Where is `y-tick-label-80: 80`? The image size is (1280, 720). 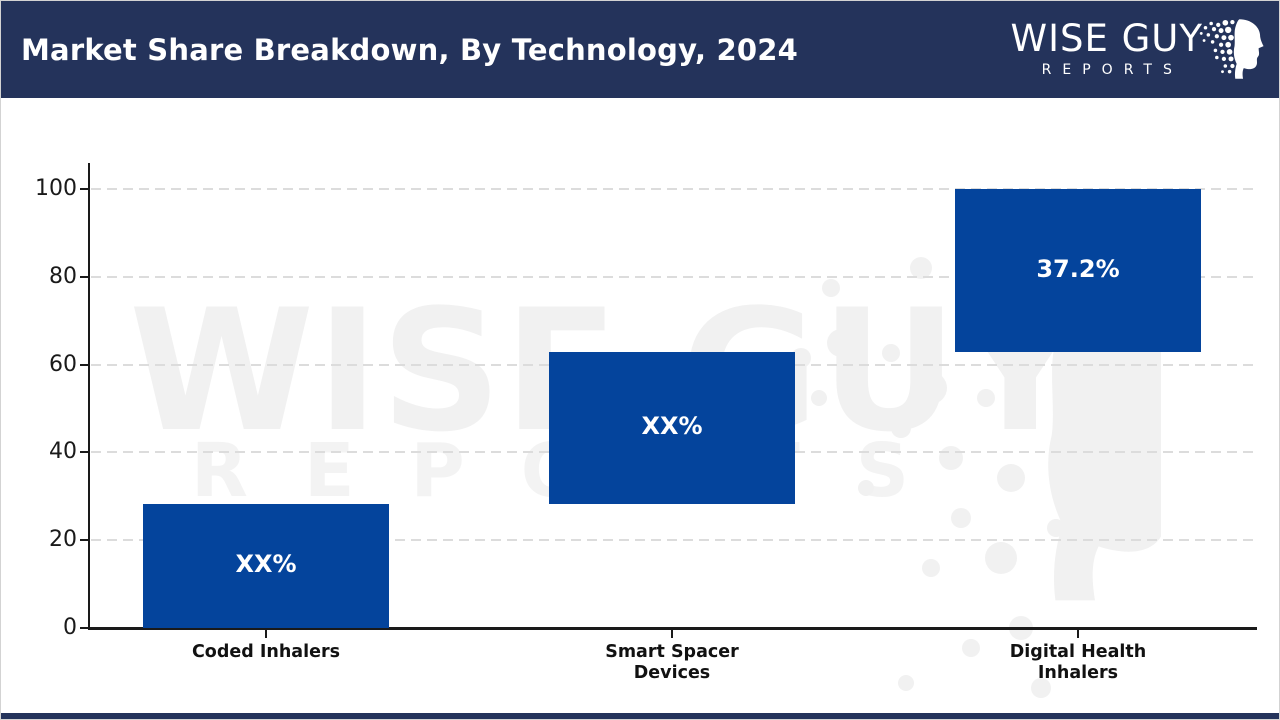
y-tick-label-80: 80 is located at coordinates (63, 276).